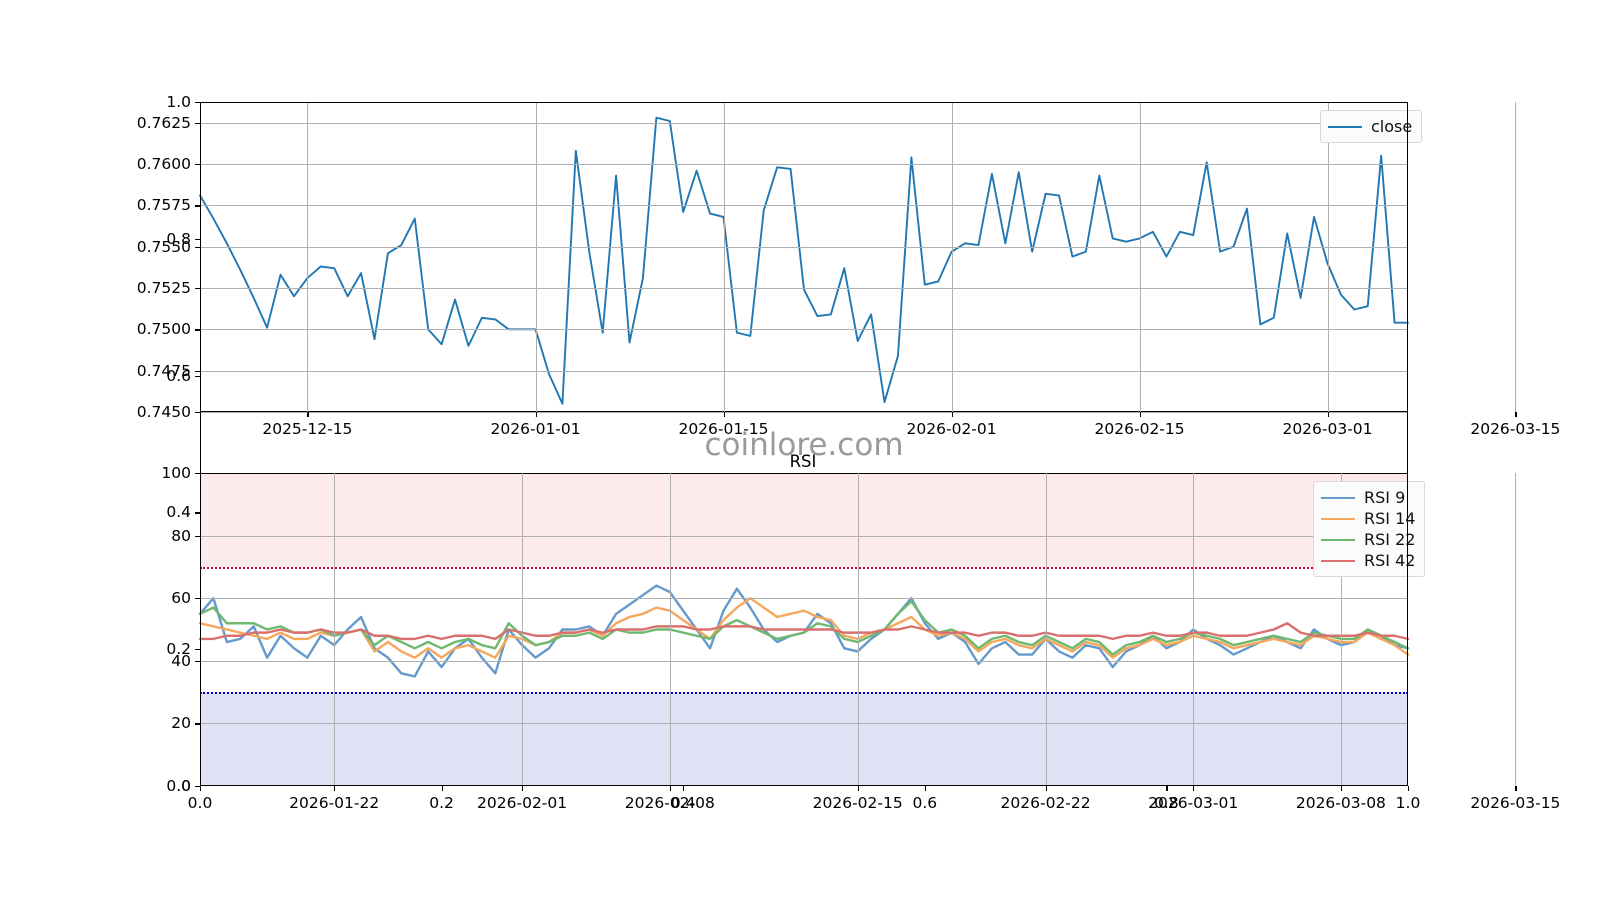 This screenshot has height=900, width=1600. Describe the element at coordinates (163, 288) in the screenshot. I see `price-ytick-label: 0.7525` at that location.